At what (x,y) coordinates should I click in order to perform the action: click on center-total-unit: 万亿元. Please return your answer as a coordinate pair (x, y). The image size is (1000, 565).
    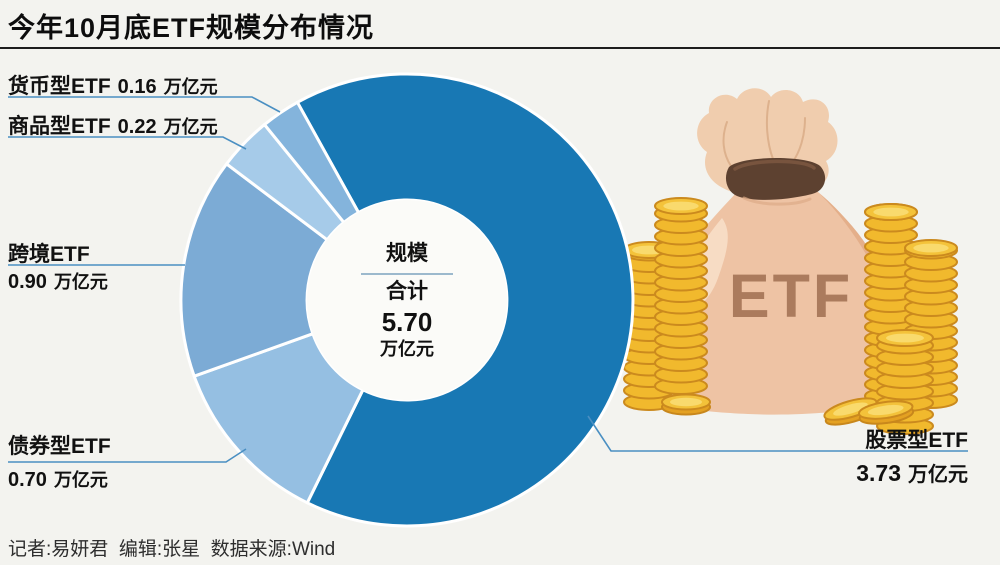
    Looking at the image, I should click on (407, 349).